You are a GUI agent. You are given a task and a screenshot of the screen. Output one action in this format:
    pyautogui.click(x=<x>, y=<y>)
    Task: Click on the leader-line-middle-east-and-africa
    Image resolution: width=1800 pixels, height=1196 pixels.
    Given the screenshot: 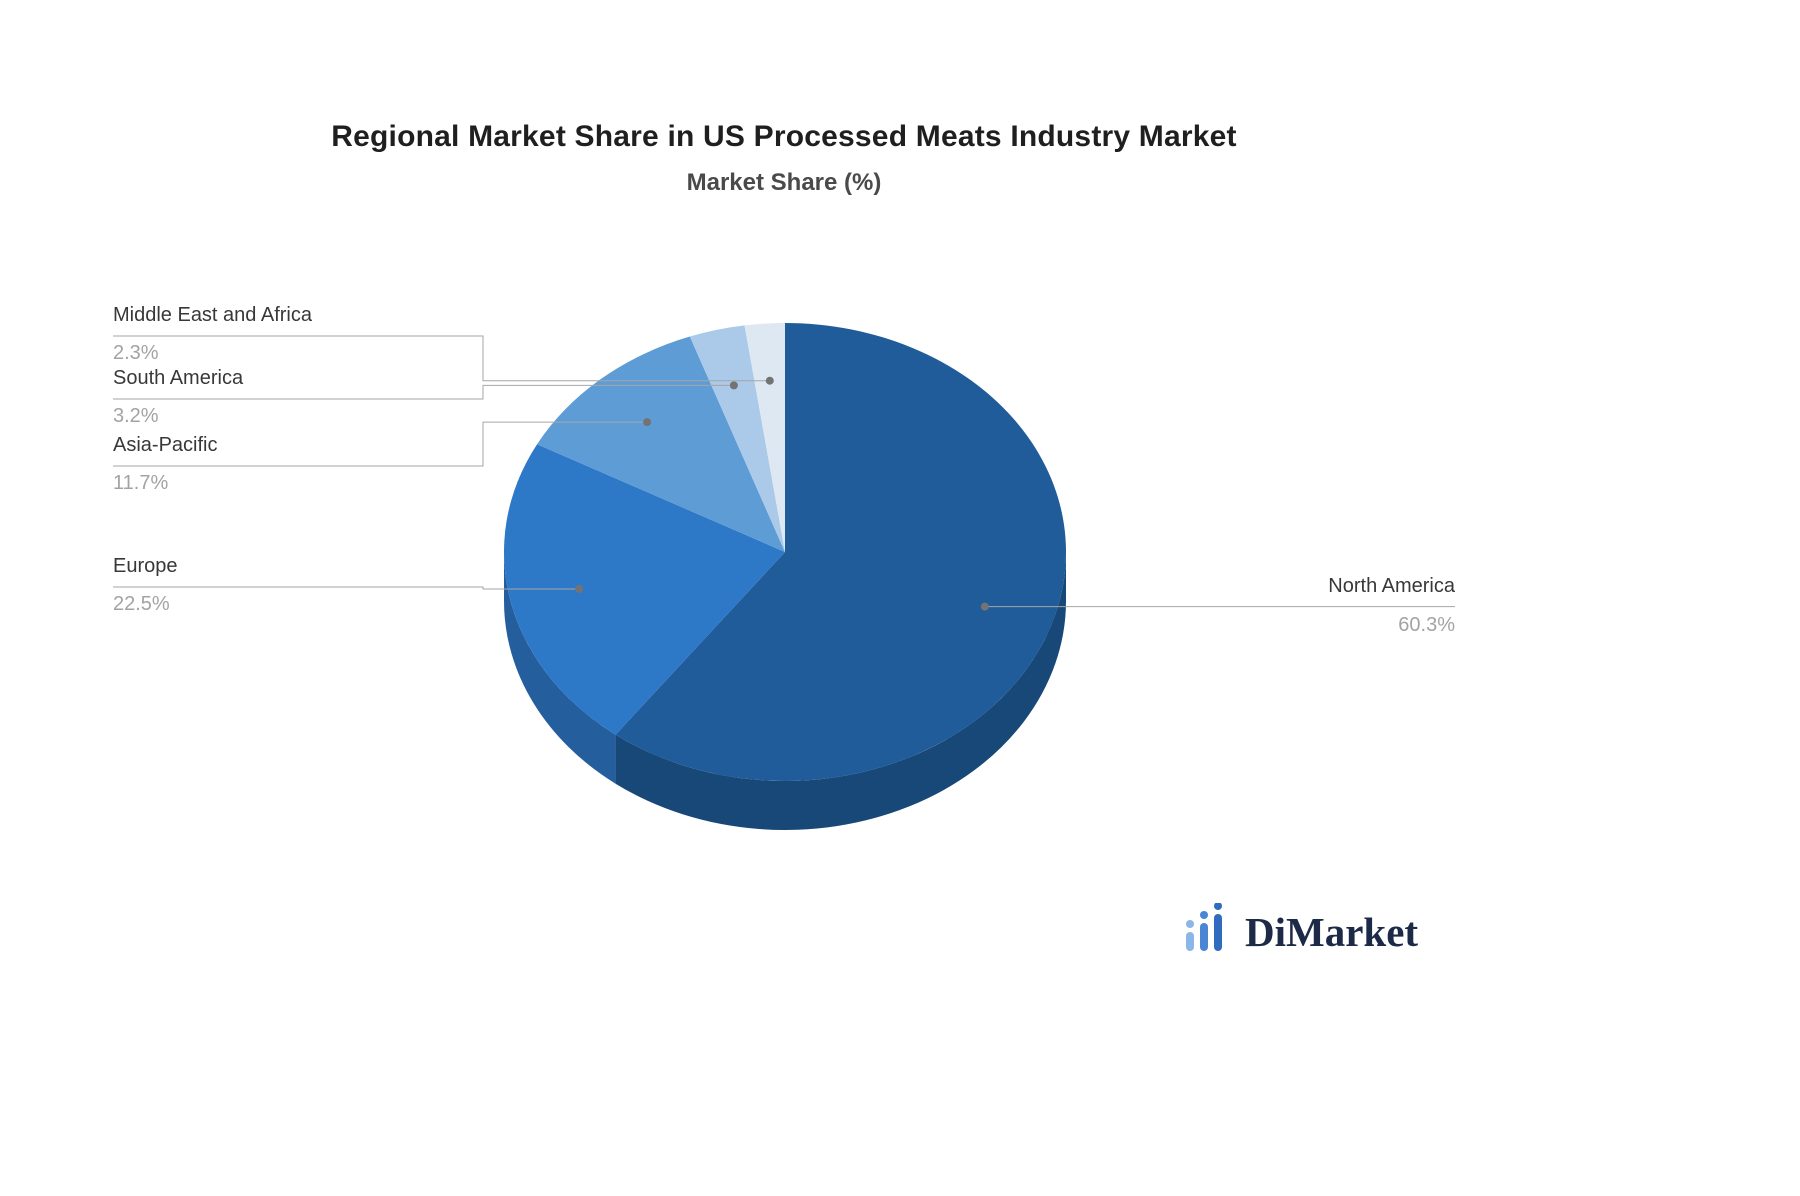 What is the action you would take?
    pyautogui.click(x=441, y=358)
    